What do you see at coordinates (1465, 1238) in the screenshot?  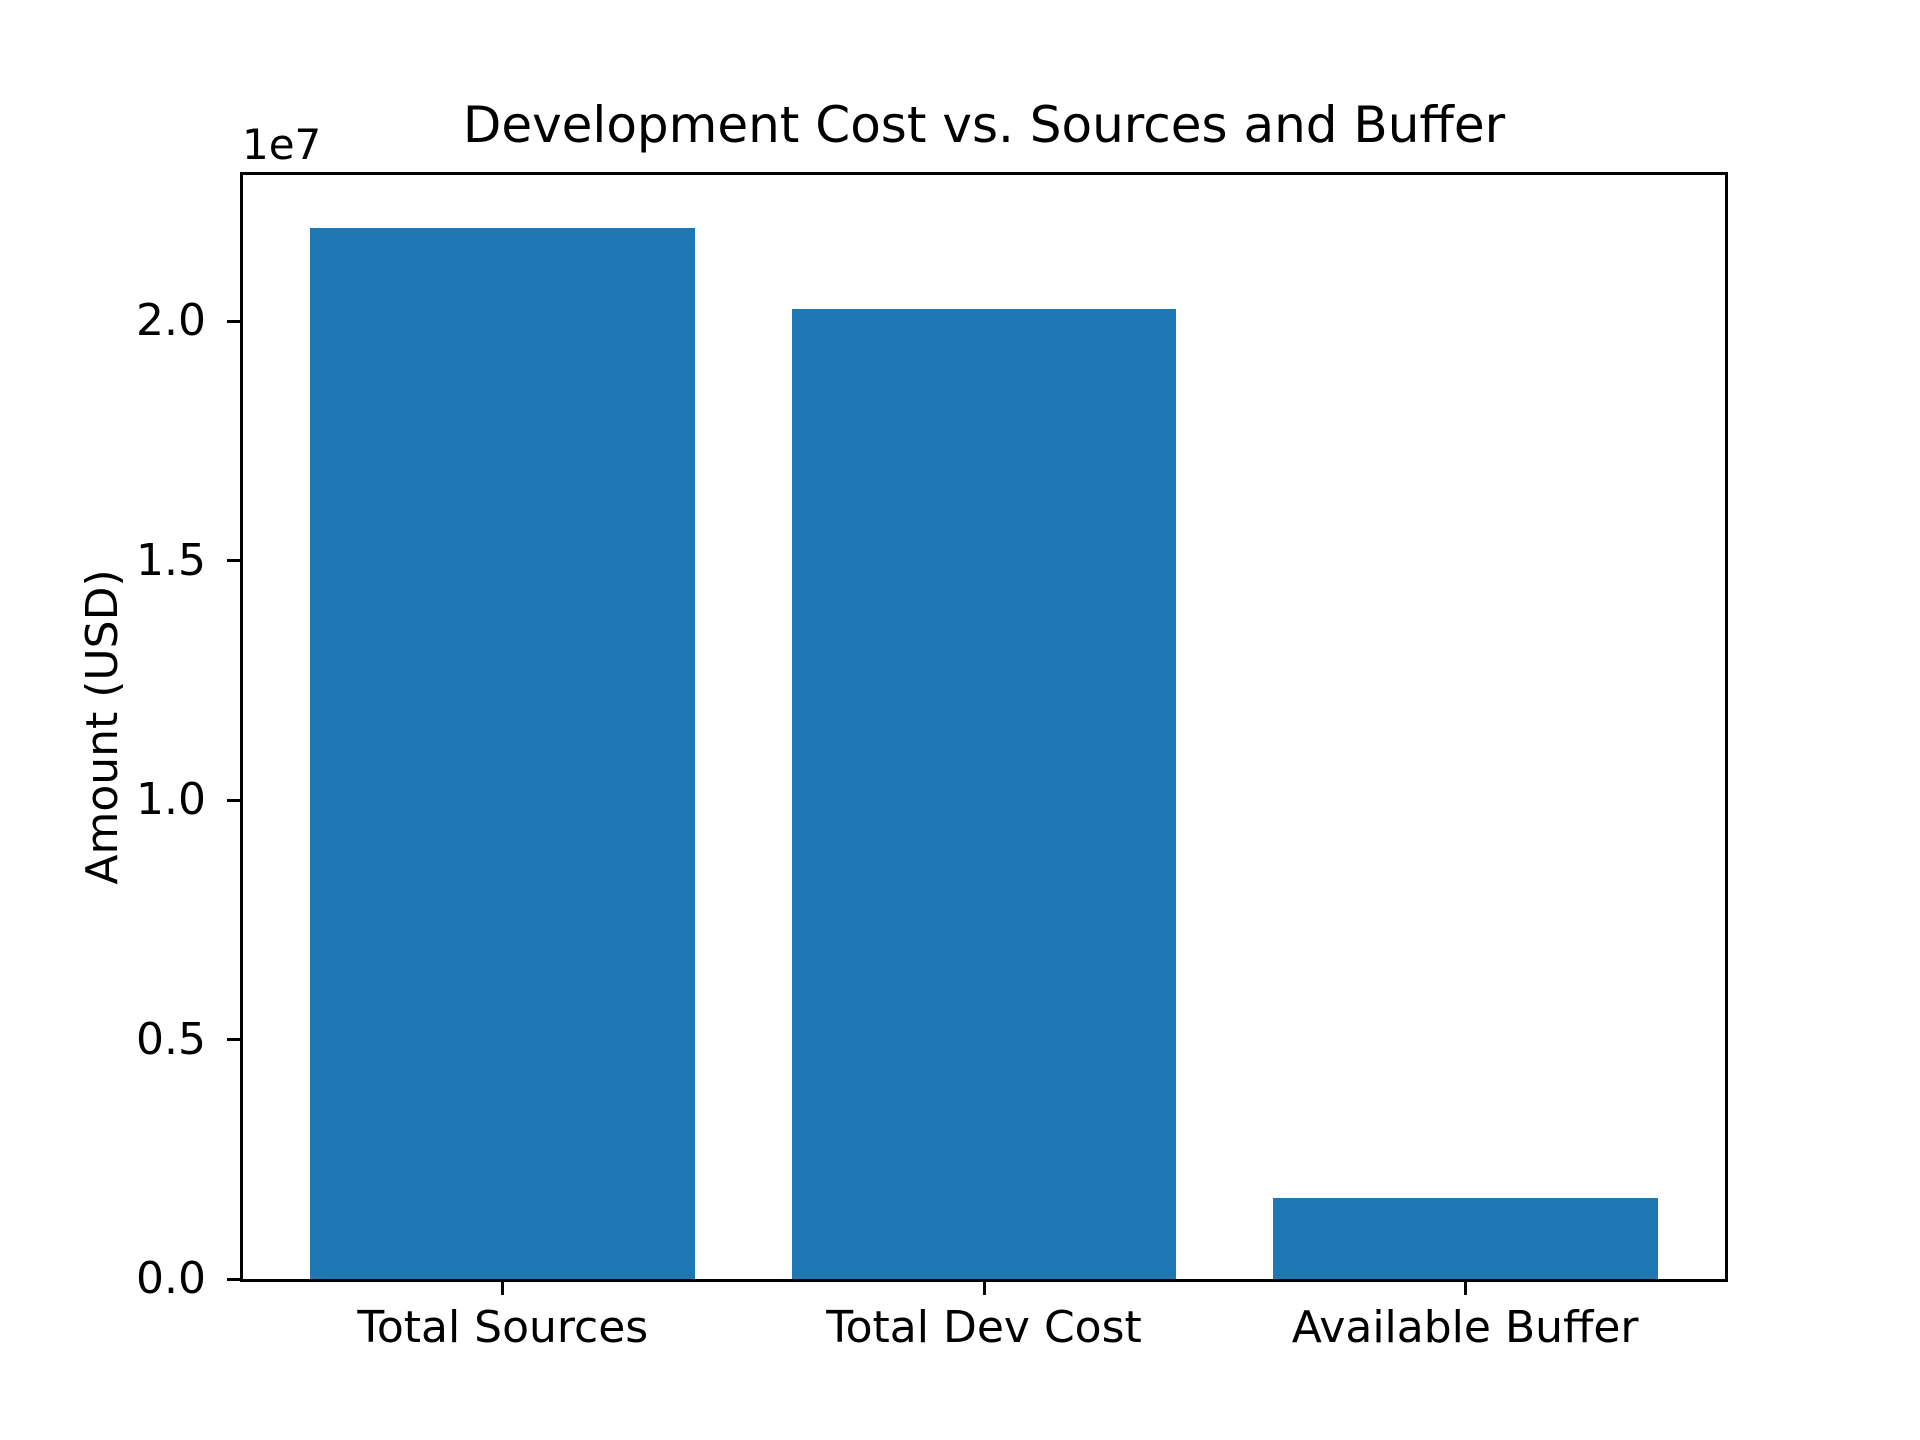 I see `bar-available-buffer` at bounding box center [1465, 1238].